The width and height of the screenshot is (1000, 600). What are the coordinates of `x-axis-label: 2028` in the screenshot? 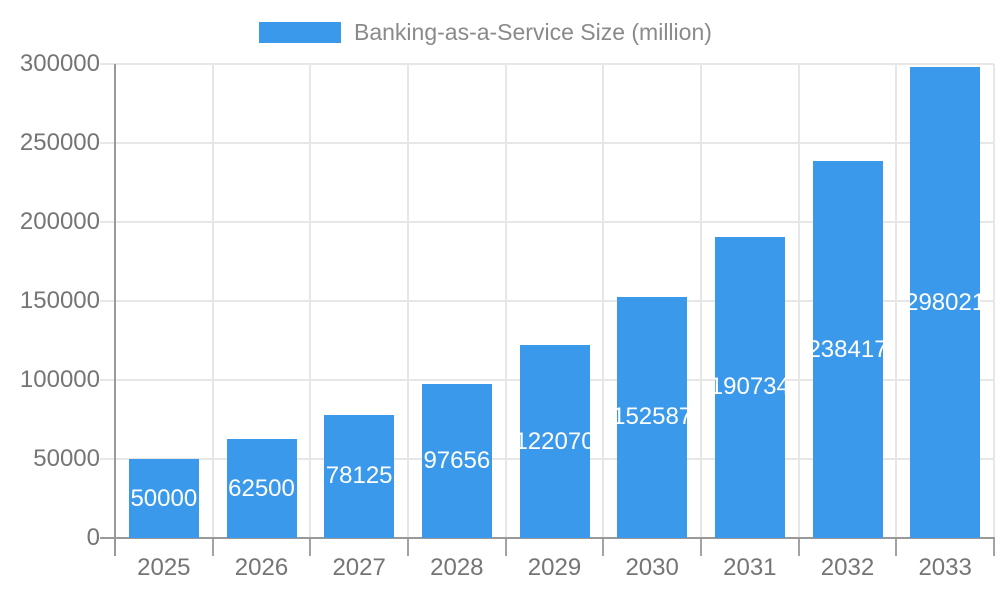 It's located at (457, 567).